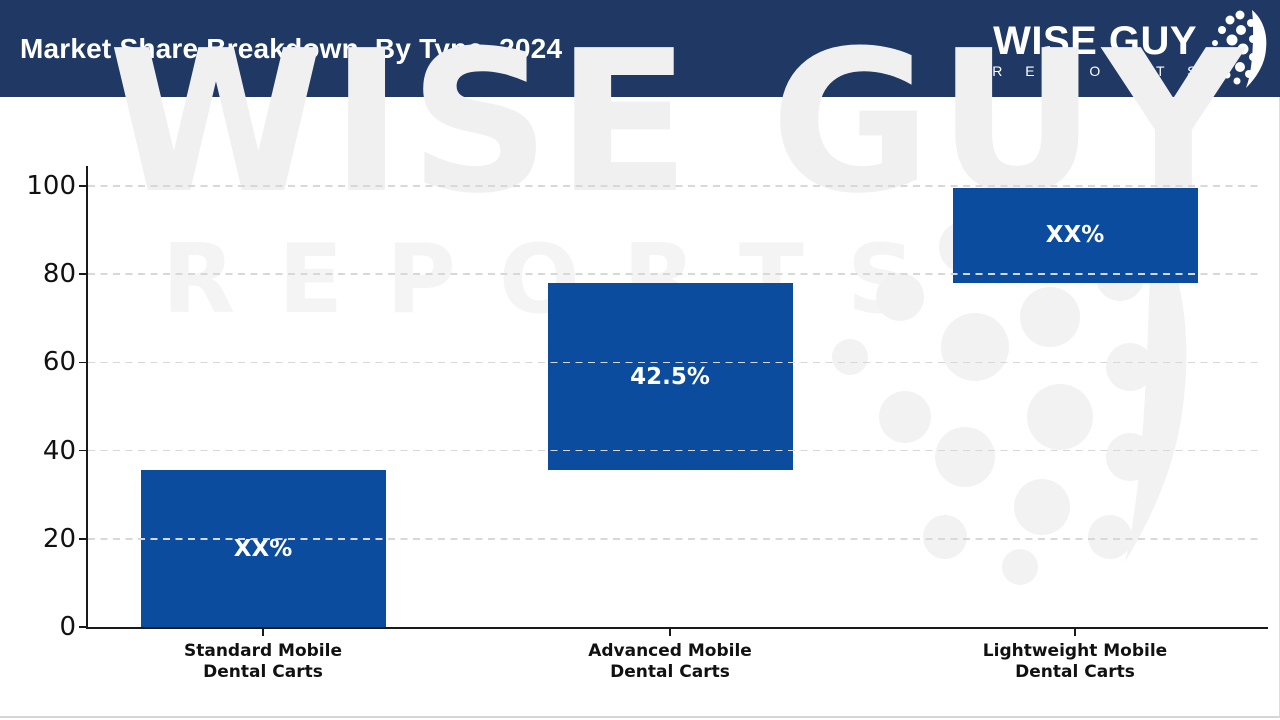 The height and width of the screenshot is (720, 1280). I want to click on bar-segment-2: XX%, so click(1075, 235).